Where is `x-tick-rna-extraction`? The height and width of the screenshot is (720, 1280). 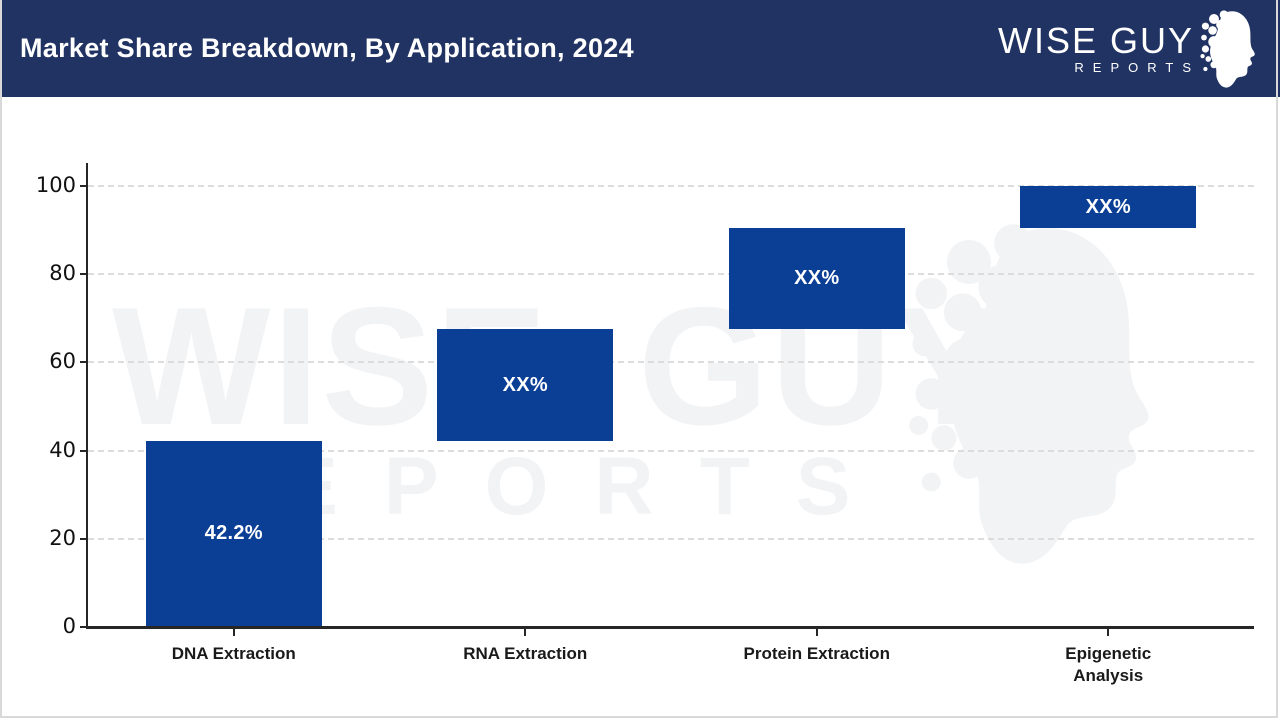 x-tick-rna-extraction is located at coordinates (525, 632).